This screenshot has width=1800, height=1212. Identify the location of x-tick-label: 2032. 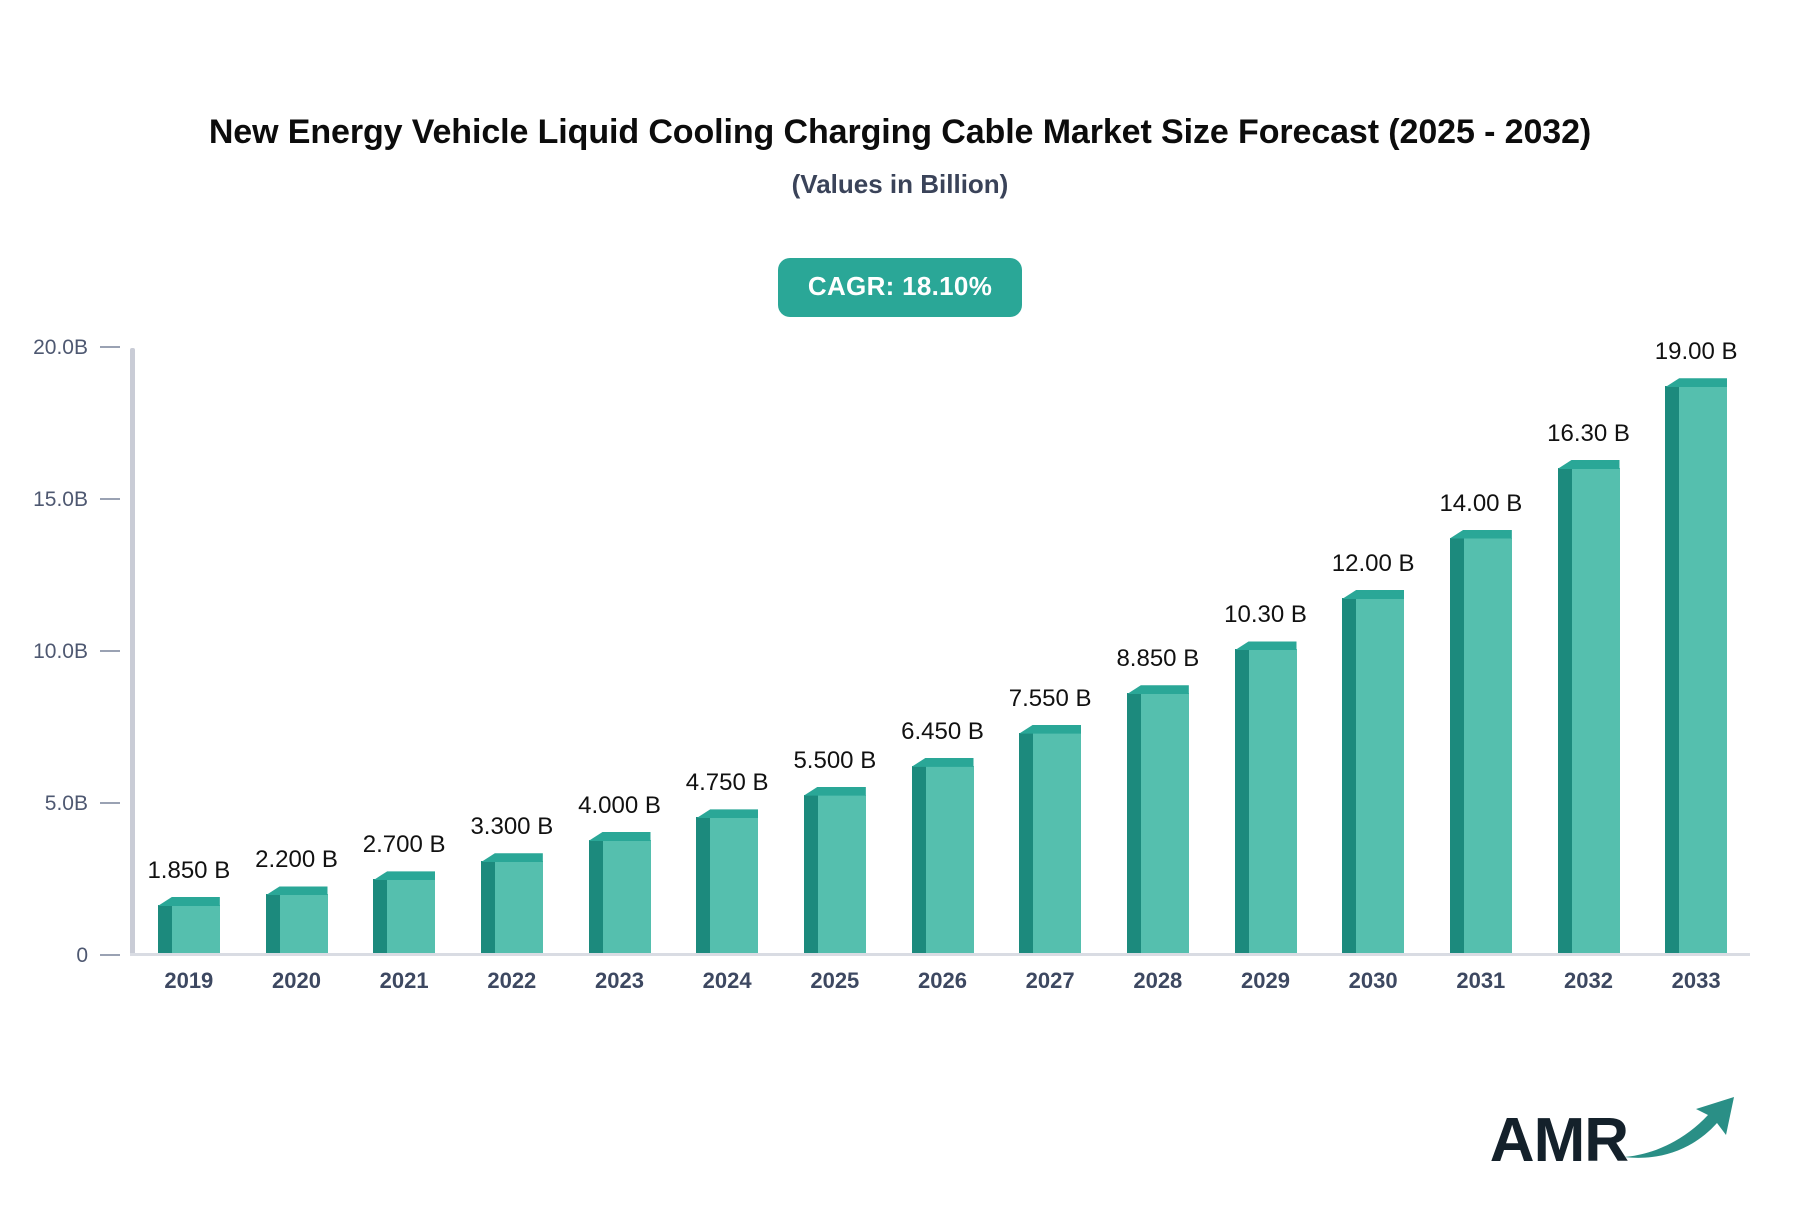
(1588, 980).